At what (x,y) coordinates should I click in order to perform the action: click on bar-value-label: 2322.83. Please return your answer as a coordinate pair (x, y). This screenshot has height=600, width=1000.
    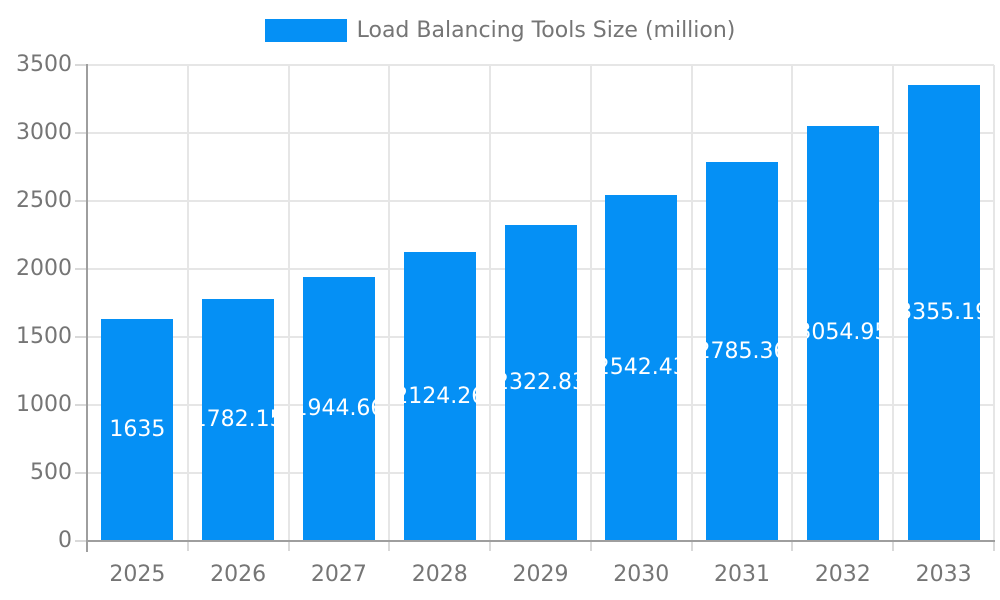
    Looking at the image, I should click on (541, 383).